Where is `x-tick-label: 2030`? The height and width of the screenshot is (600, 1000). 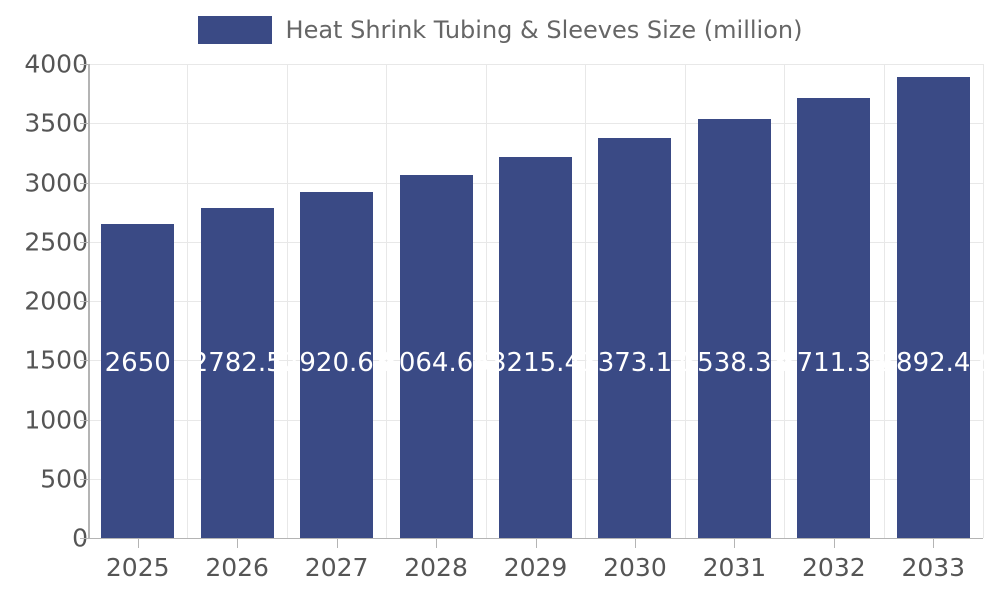 x-tick-label: 2030 is located at coordinates (635, 567).